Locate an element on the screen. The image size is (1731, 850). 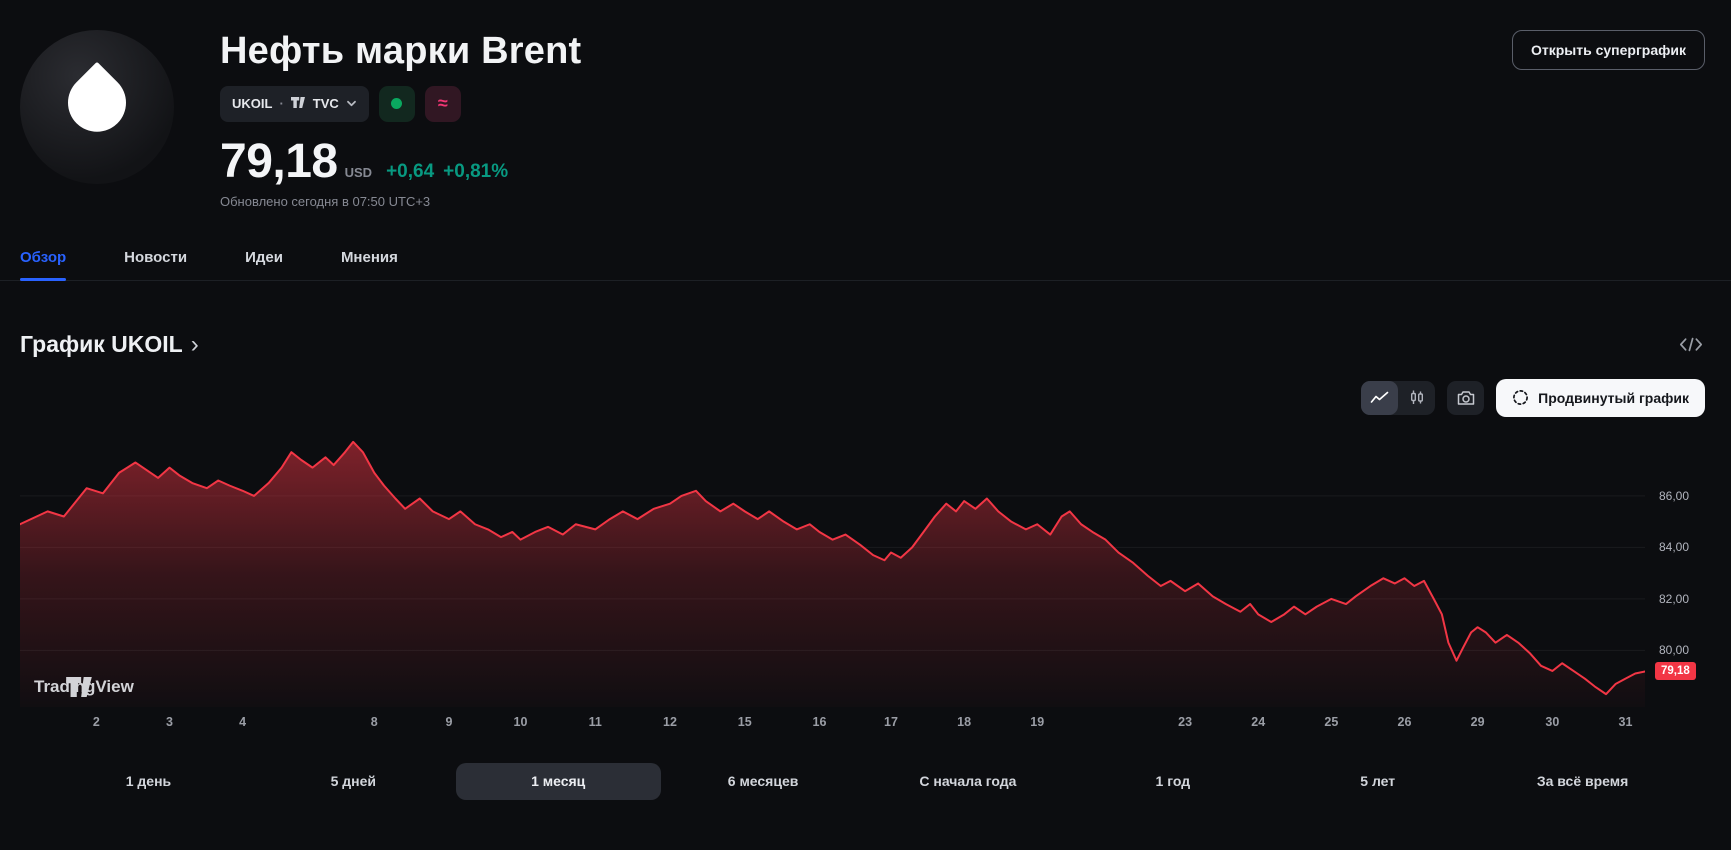
time-axis-label: 2 is located at coordinates (96, 721).